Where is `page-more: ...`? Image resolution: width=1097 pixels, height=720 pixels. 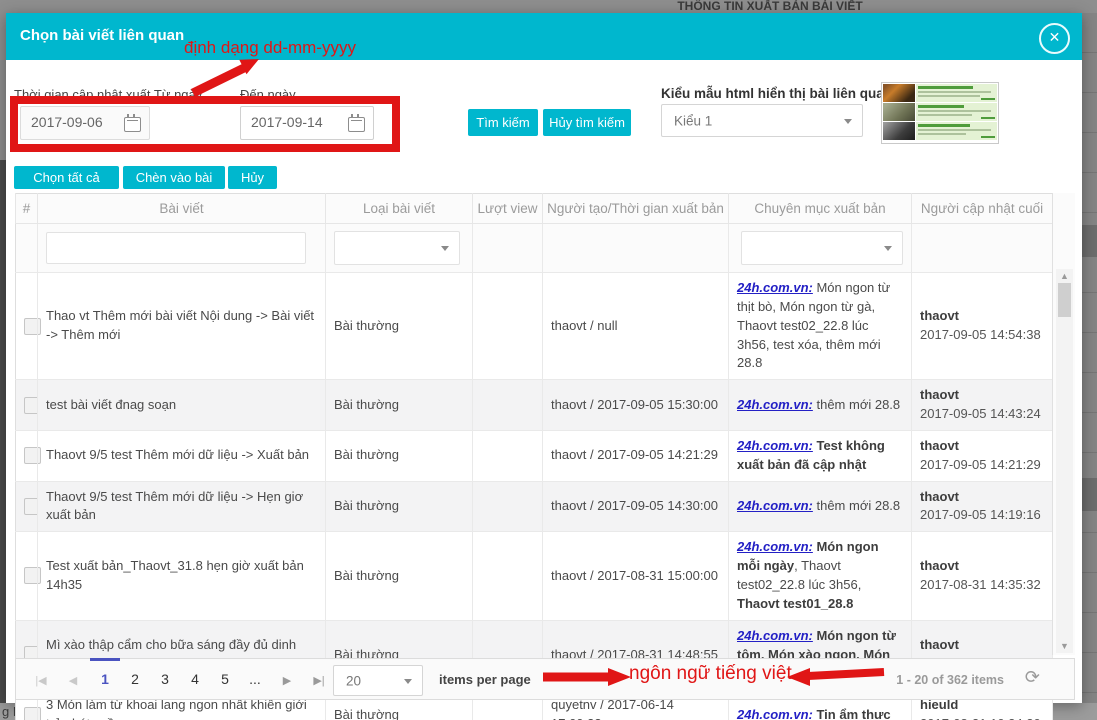
page-more: ... is located at coordinates (255, 679).